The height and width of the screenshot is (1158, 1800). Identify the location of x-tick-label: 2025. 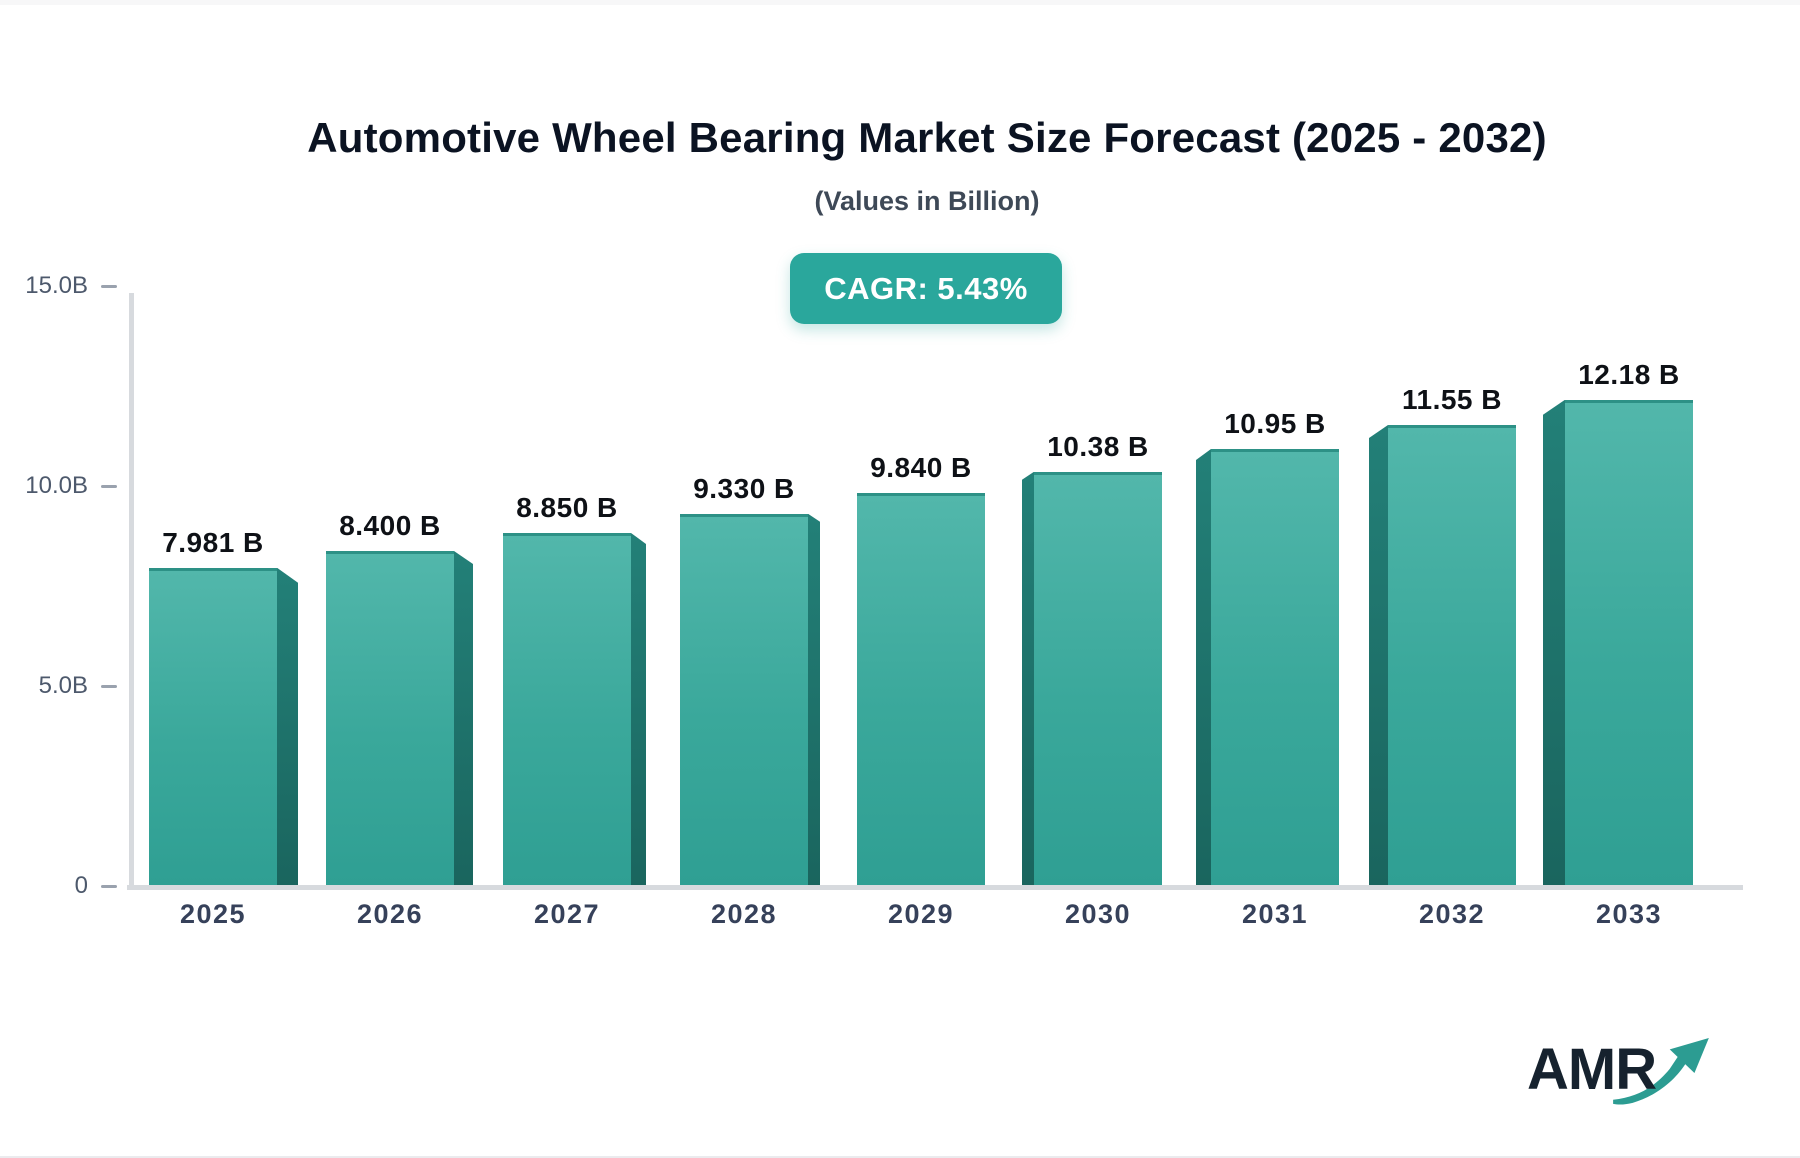
(213, 914).